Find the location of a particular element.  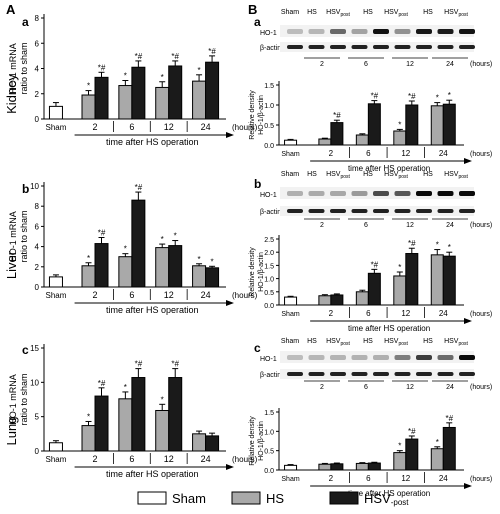

blot-label-actin: β-actin is located at coordinates (270, 212).